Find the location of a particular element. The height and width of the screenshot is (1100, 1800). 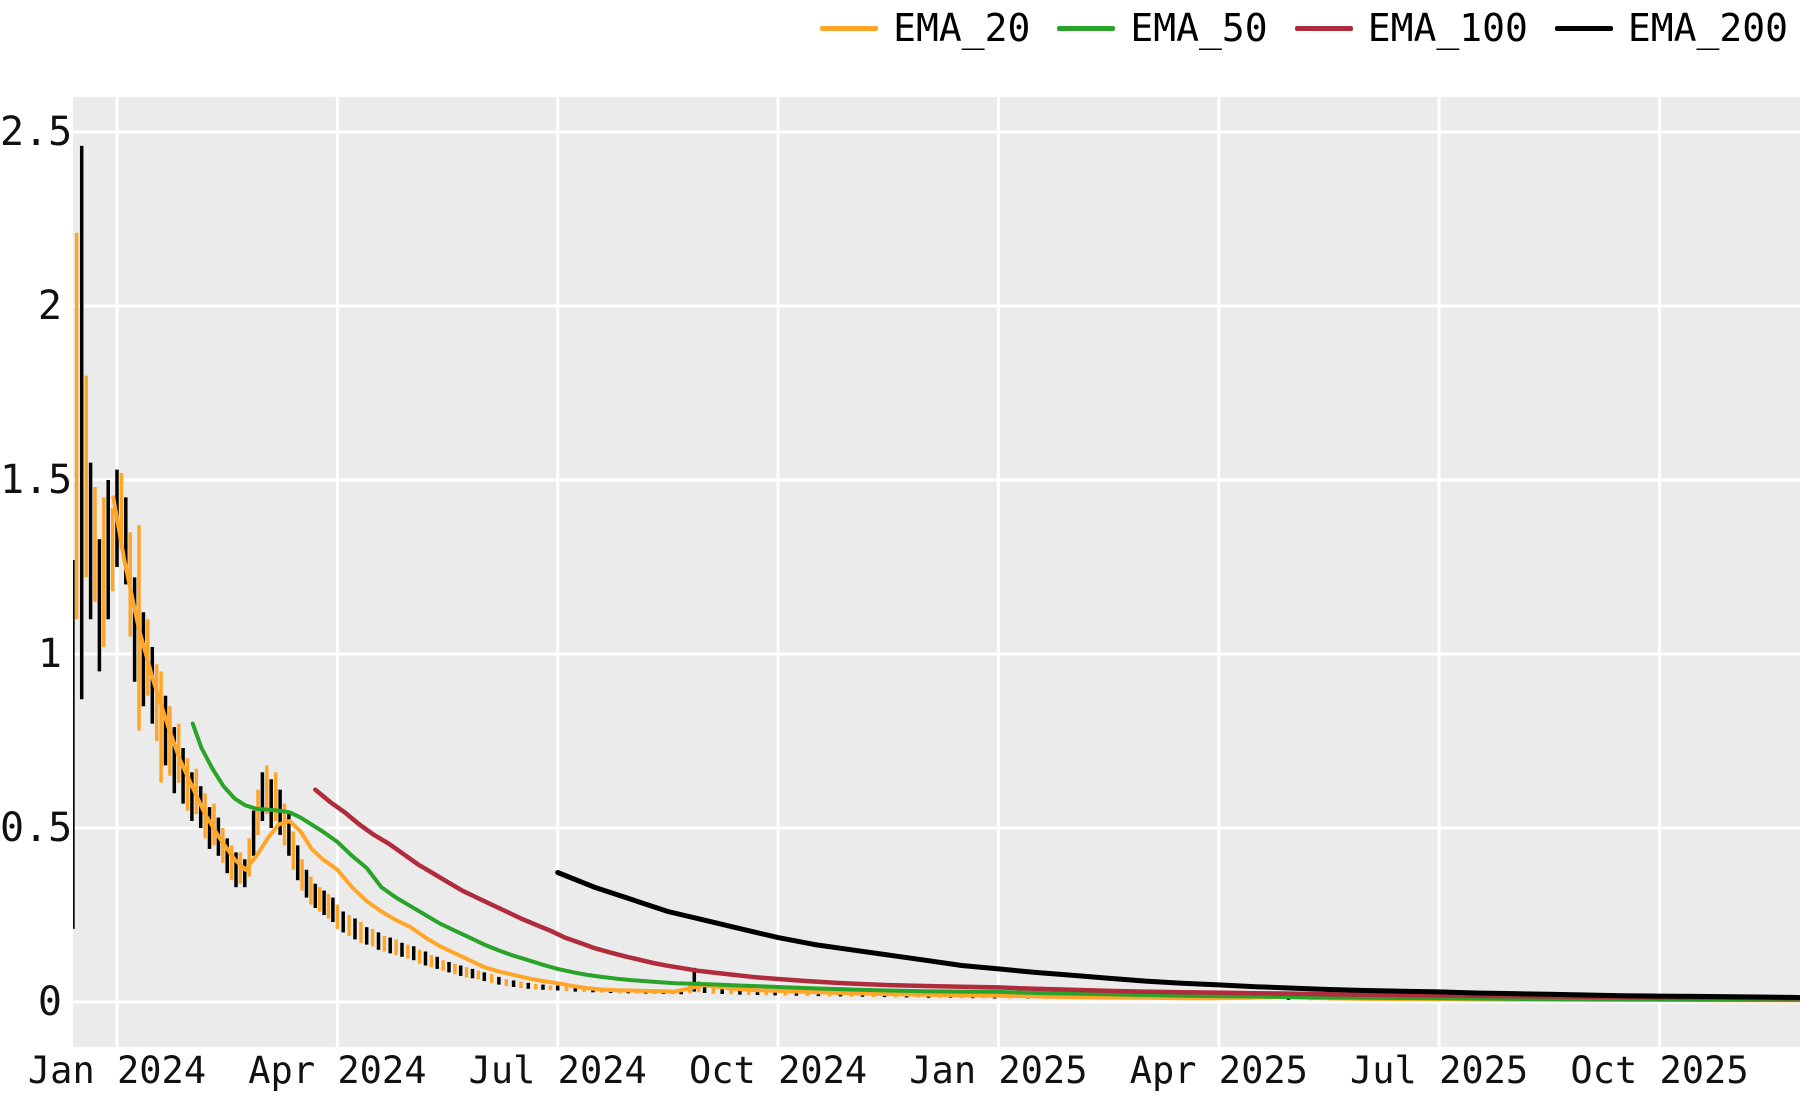

legend-label-ema200: EMA_200 is located at coordinates (1707, 28).